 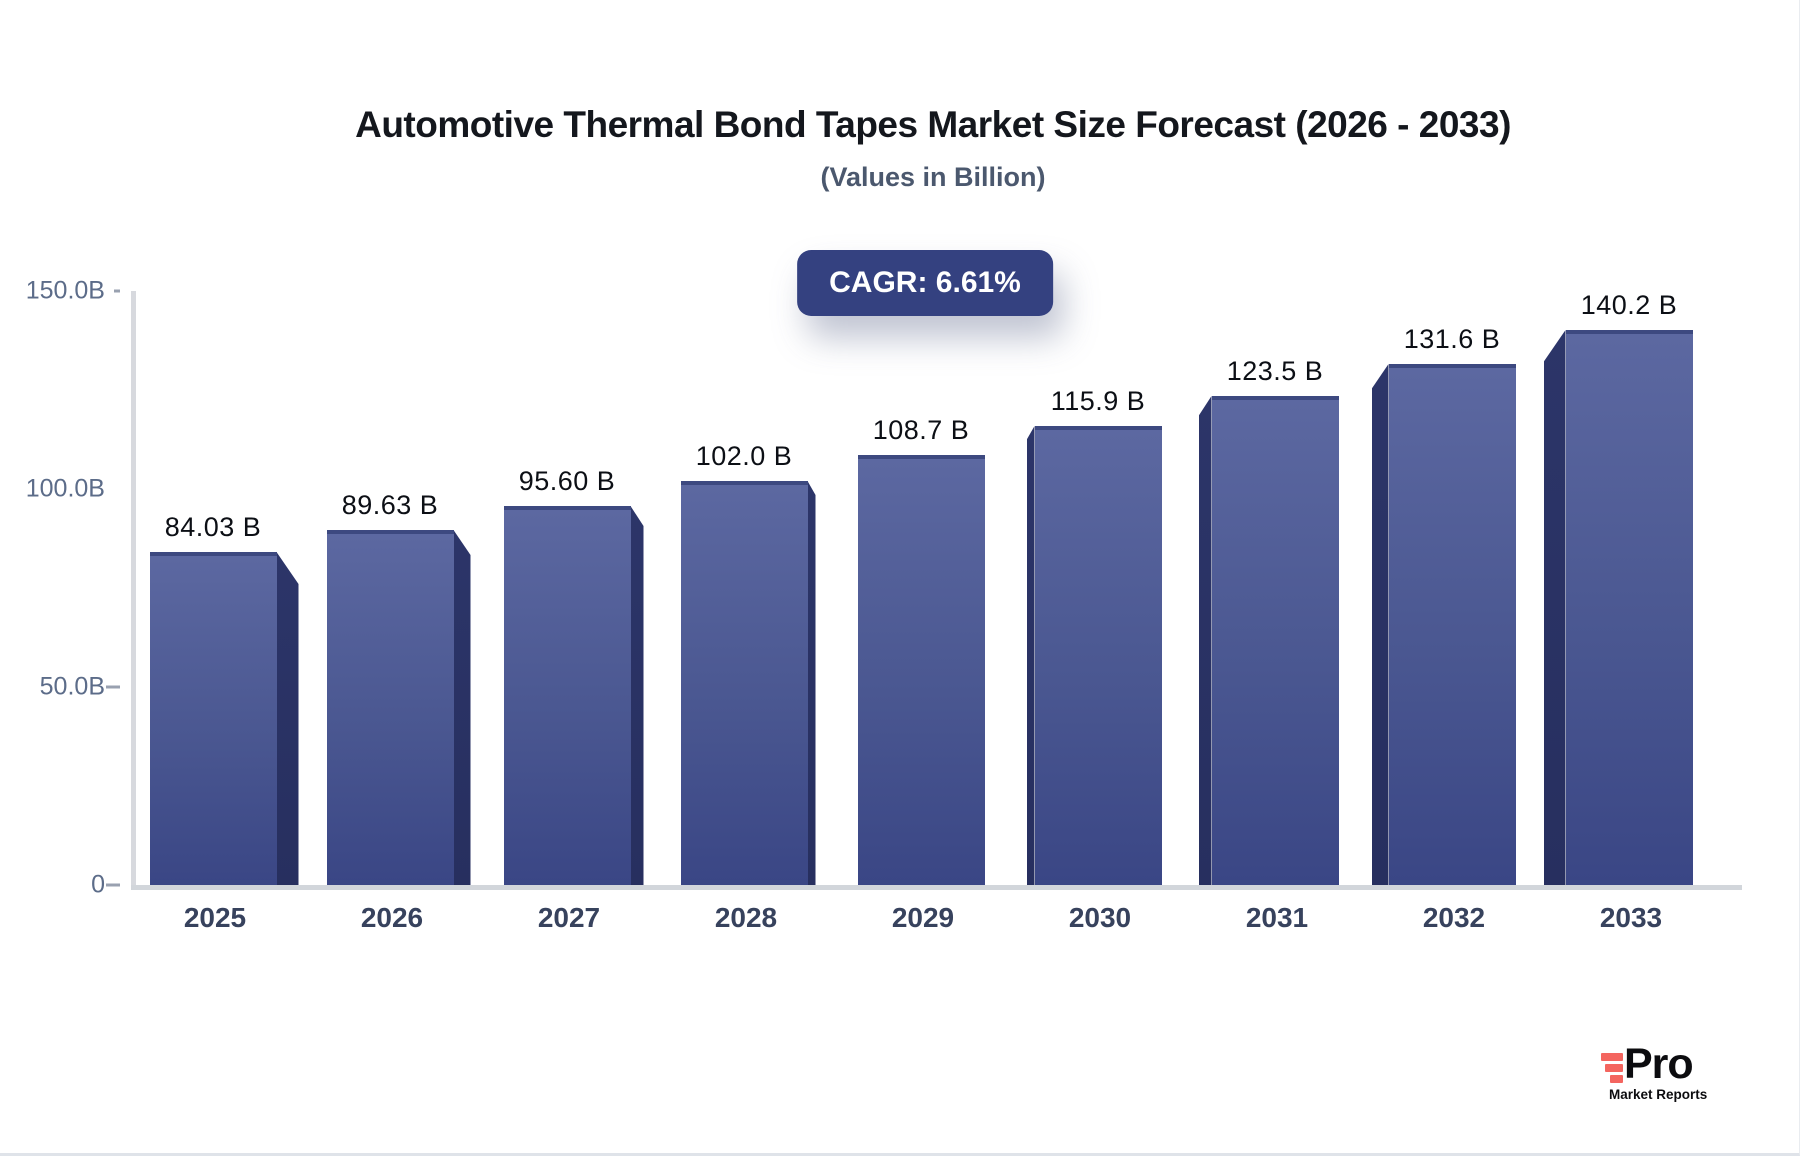 What do you see at coordinates (1659, 1064) in the screenshot?
I see `logo-text: Pro` at bounding box center [1659, 1064].